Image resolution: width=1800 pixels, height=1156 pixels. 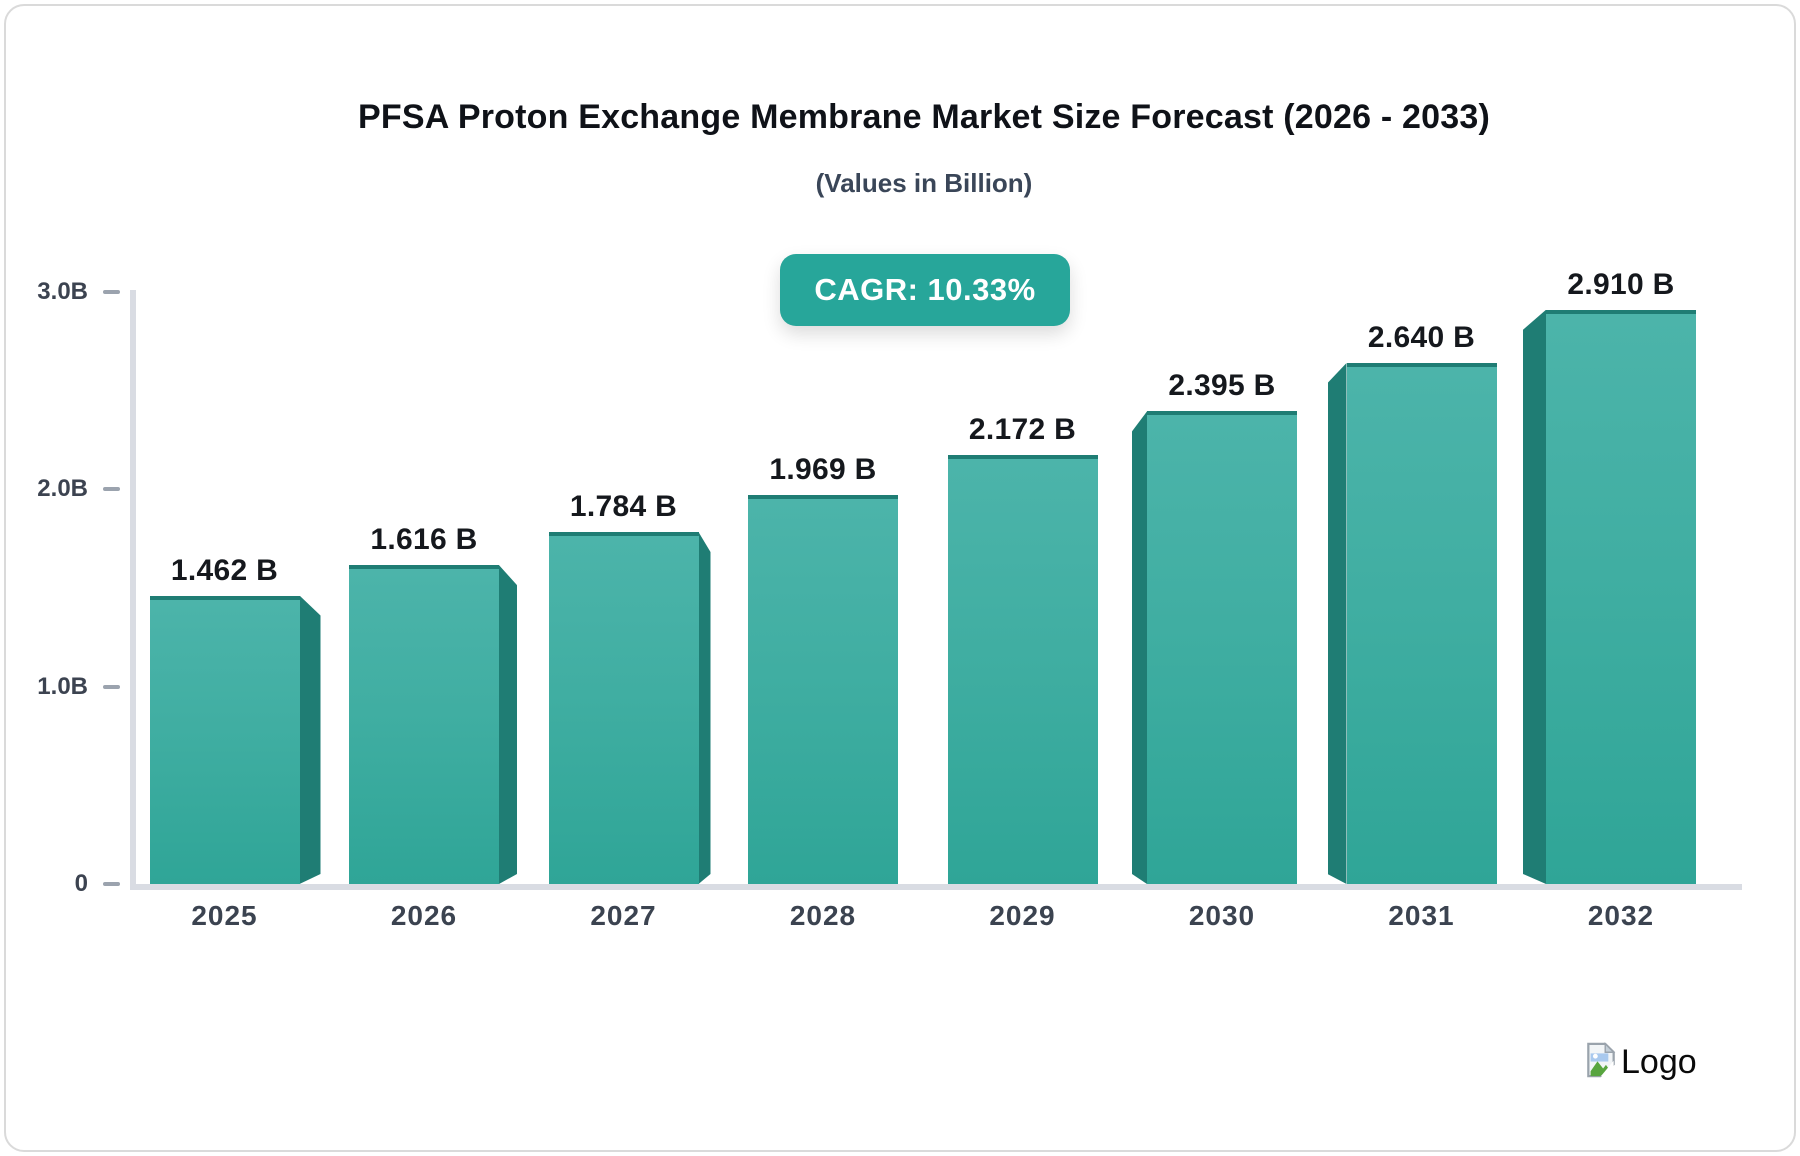 What do you see at coordinates (1421, 338) in the screenshot?
I see `bar-value-label: 2.640 B` at bounding box center [1421, 338].